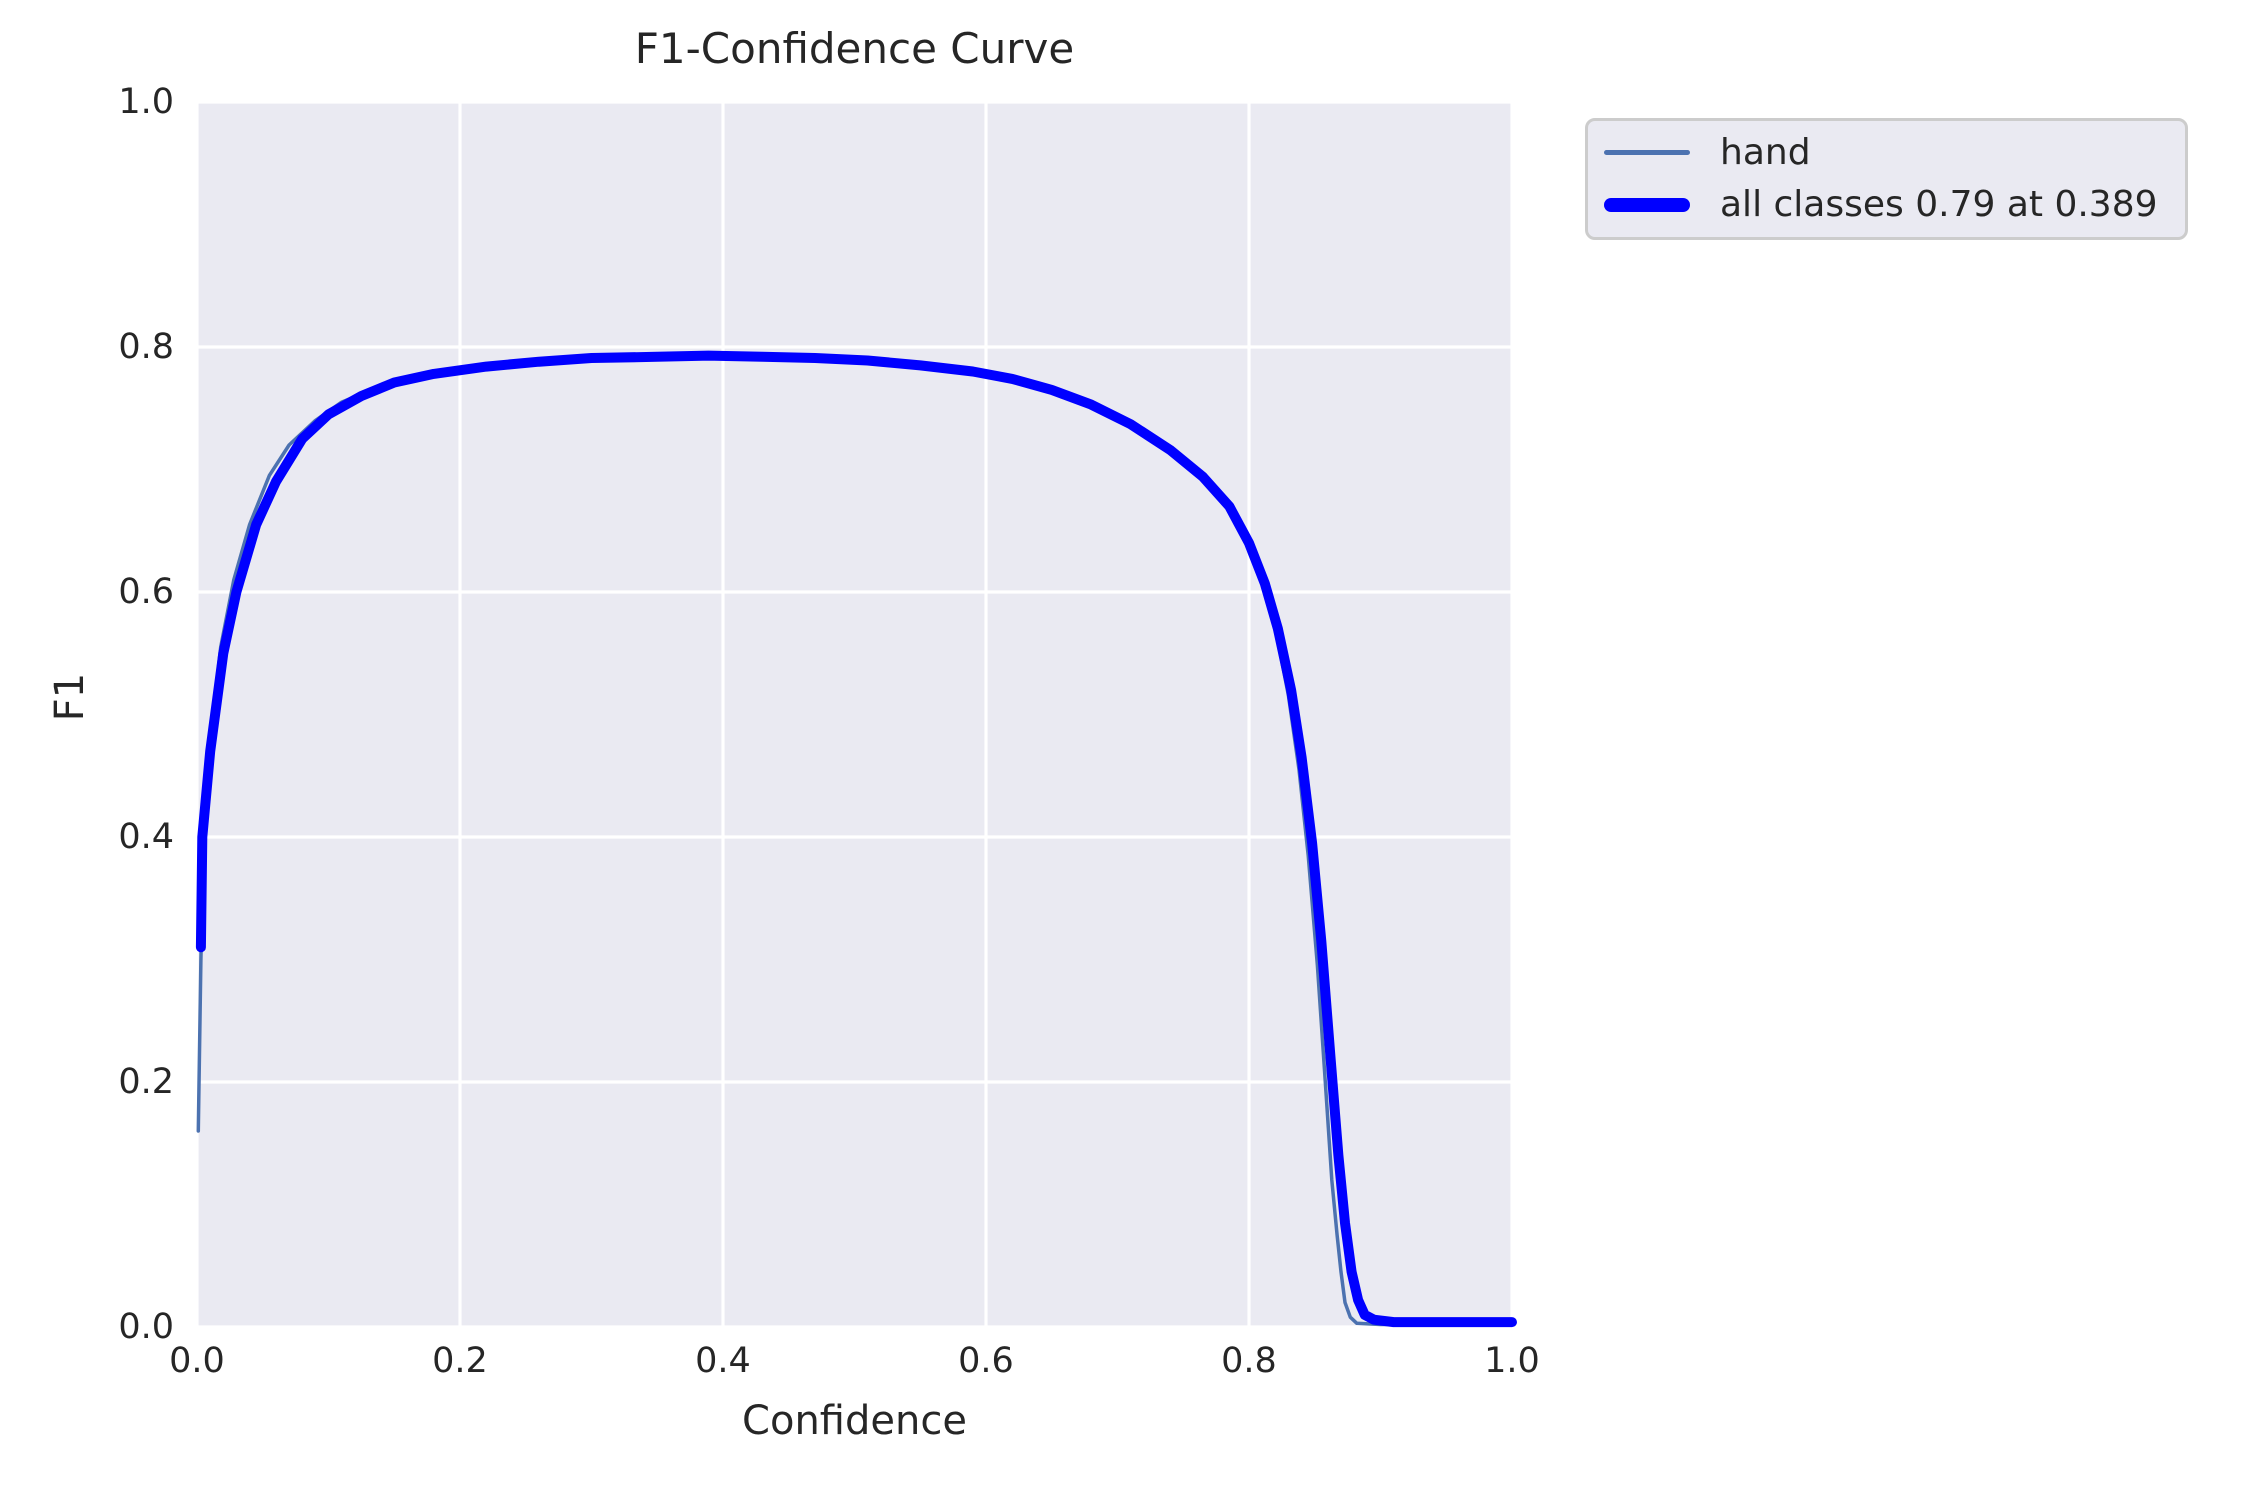  Describe the element at coordinates (1886, 179) in the screenshot. I see `legend: hand all classes 0.79 at 0.389` at that location.